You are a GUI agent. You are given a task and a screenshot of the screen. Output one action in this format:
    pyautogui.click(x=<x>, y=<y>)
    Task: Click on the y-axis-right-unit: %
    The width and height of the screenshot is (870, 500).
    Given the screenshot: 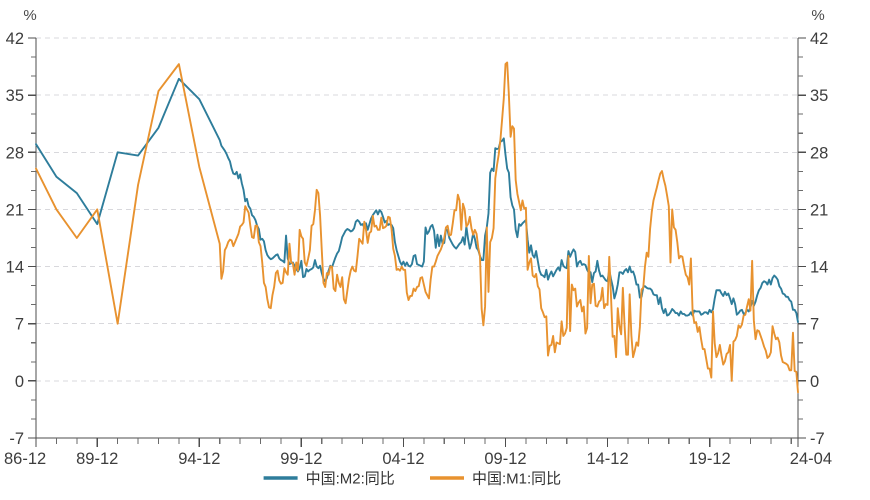 What is the action you would take?
    pyautogui.click(x=817, y=15)
    